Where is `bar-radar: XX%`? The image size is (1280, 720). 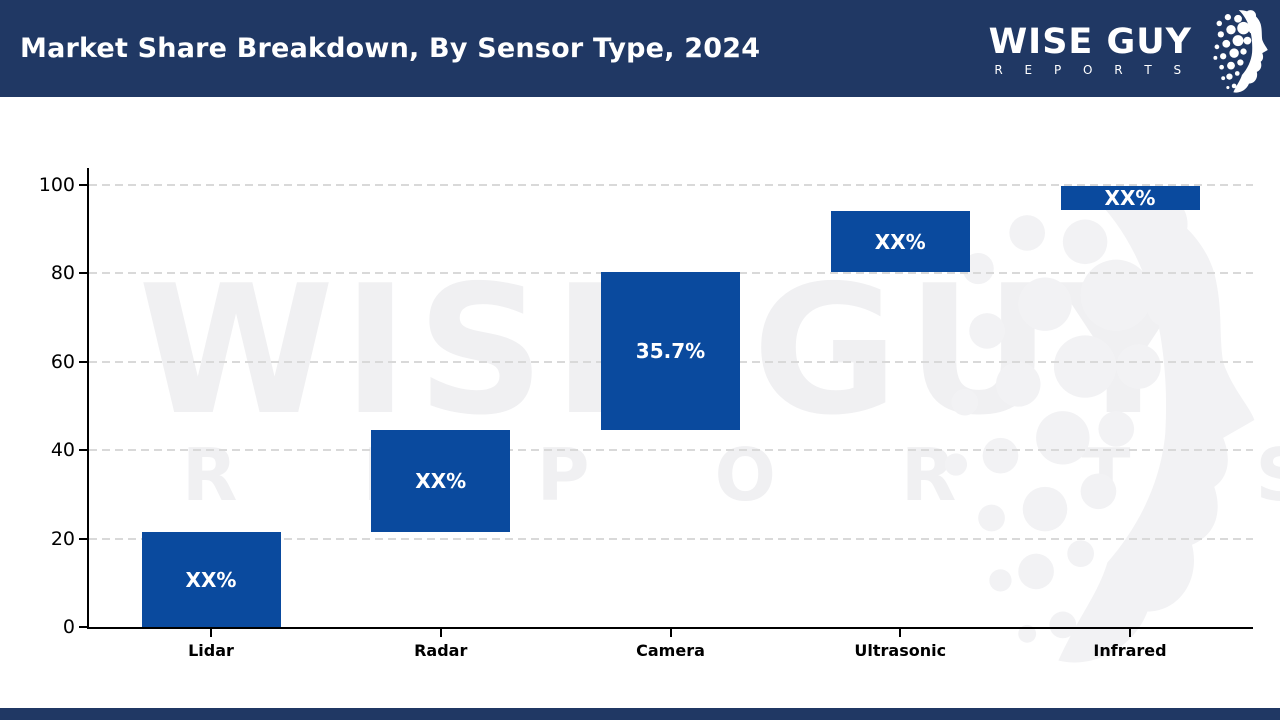
bar-radar: XX% is located at coordinates (441, 481).